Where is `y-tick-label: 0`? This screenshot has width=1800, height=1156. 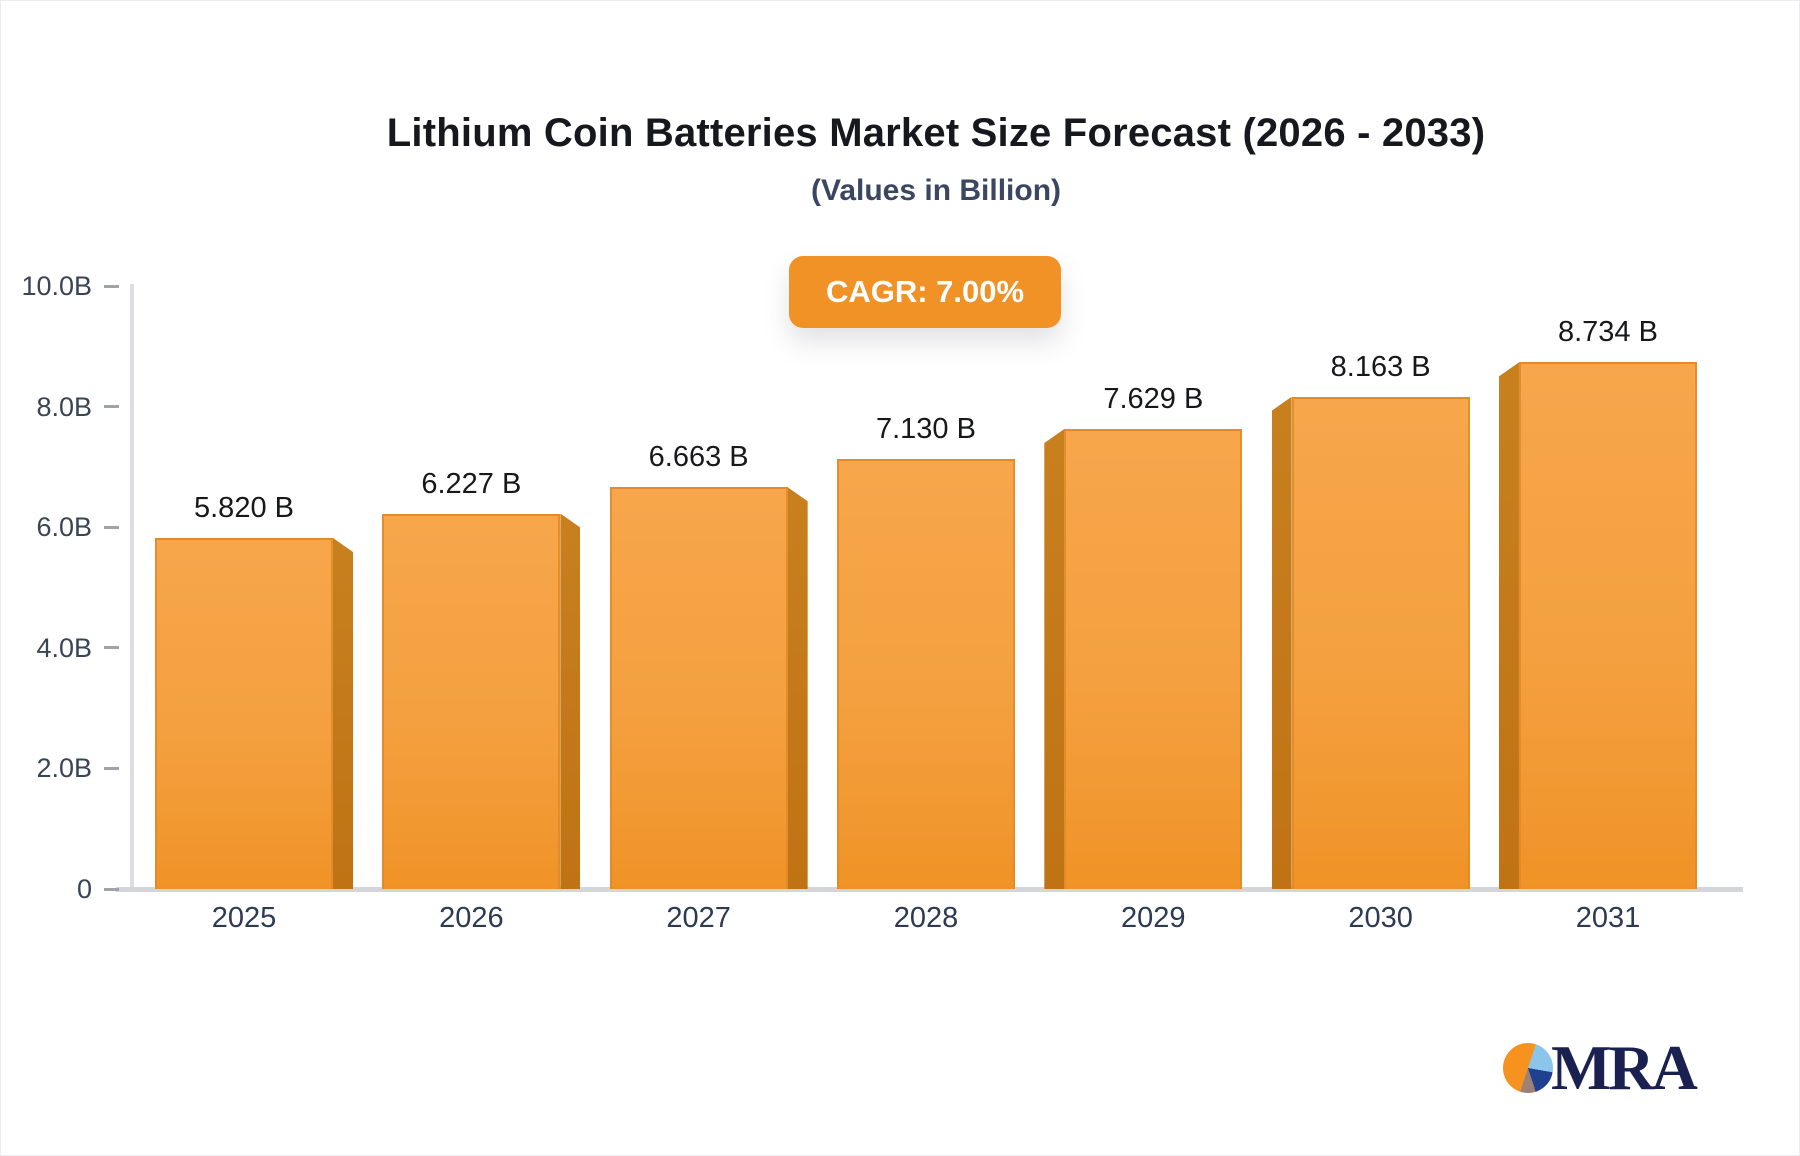 y-tick-label: 0 is located at coordinates (84, 889).